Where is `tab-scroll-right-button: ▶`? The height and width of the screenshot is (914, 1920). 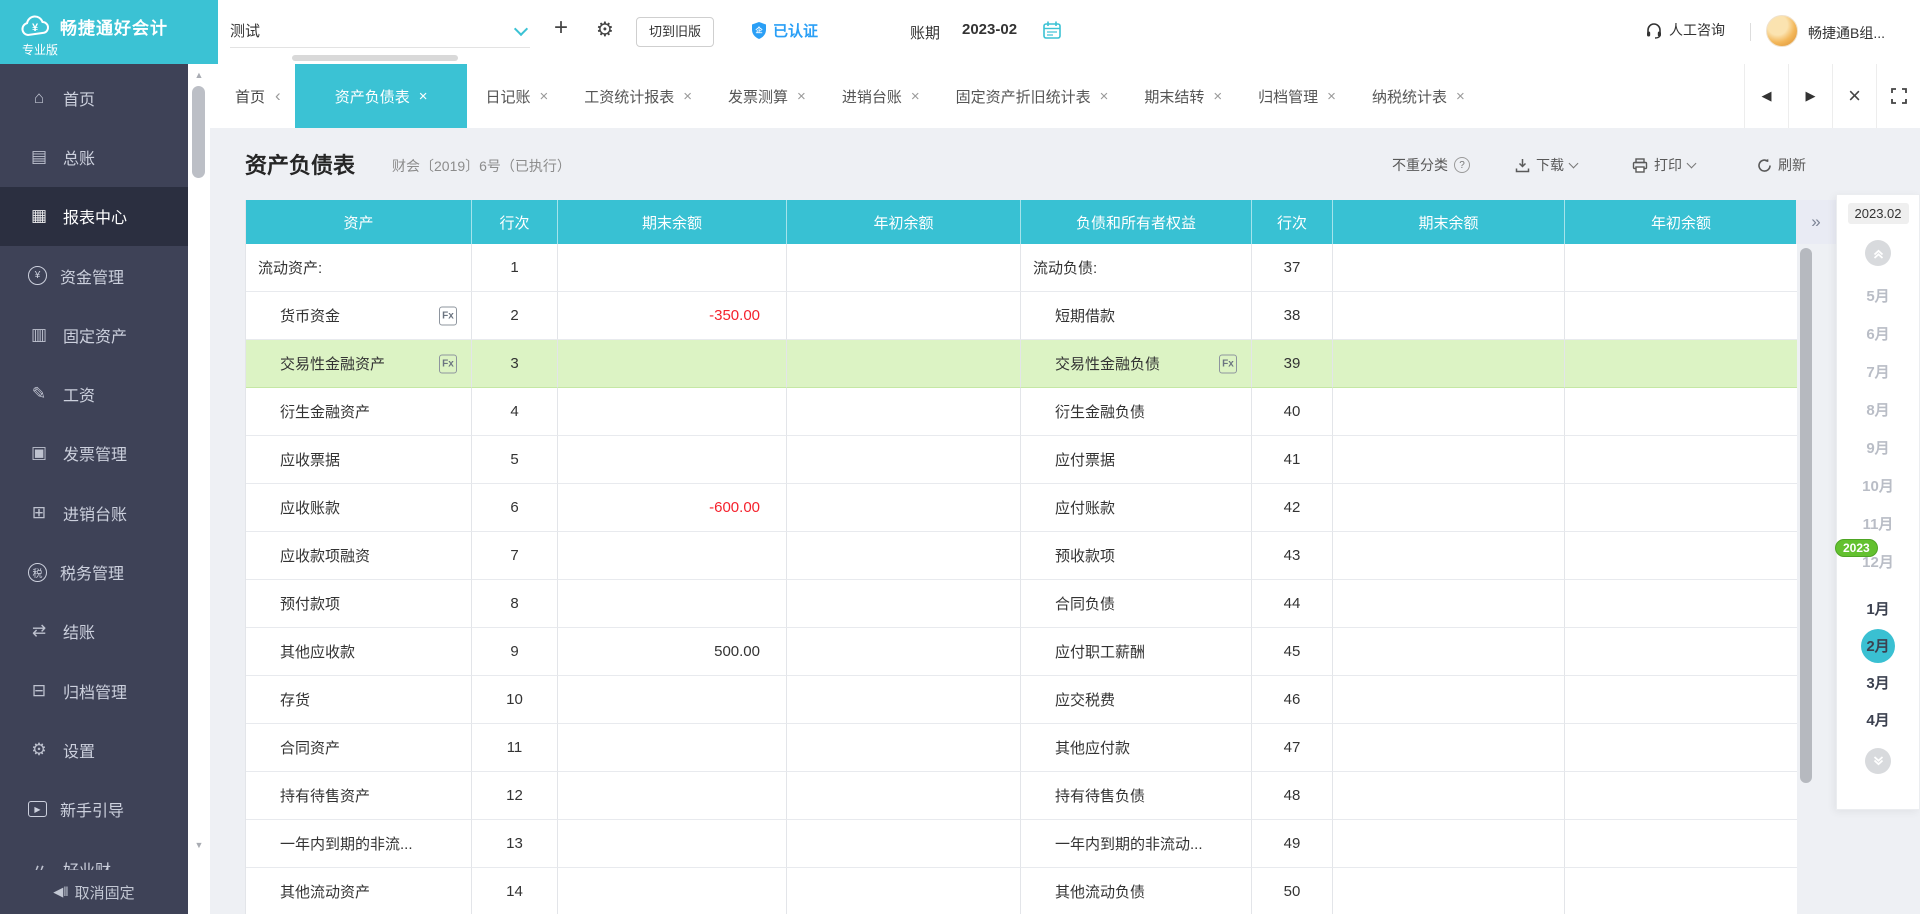 tab-scroll-right-button: ▶ is located at coordinates (1810, 96).